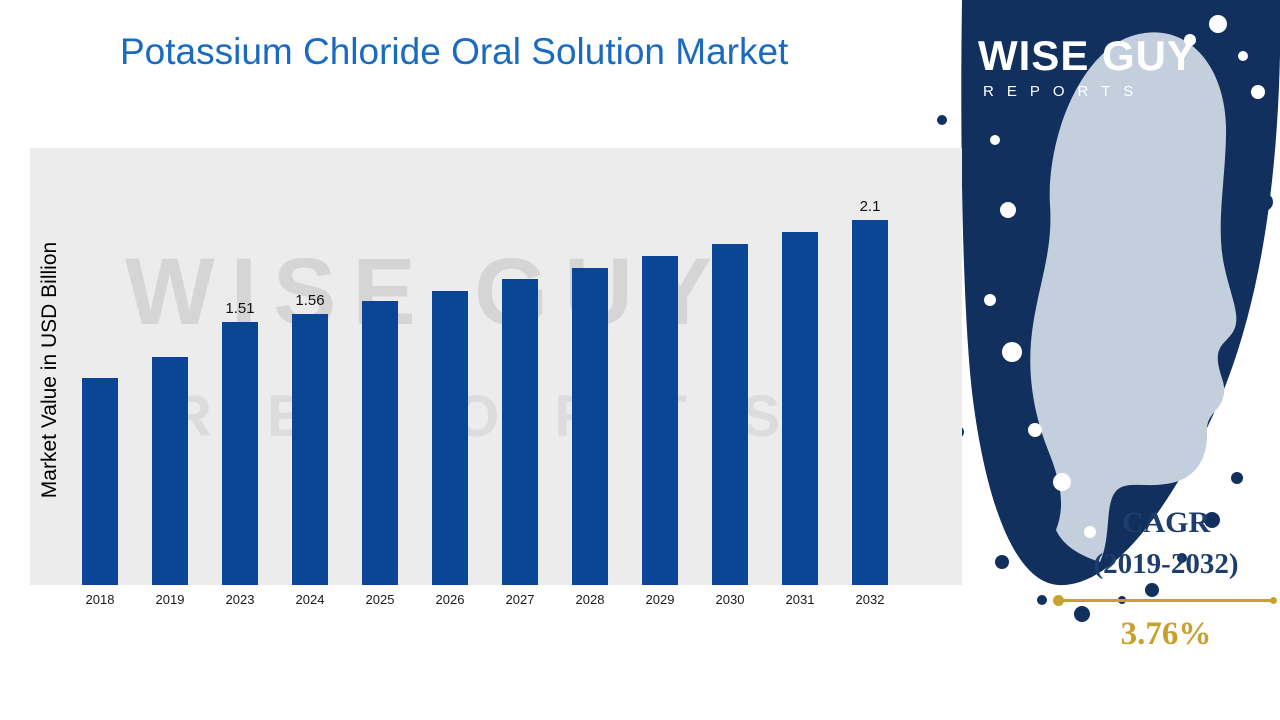  I want to click on bar-value-label: 1.51, so click(240, 308).